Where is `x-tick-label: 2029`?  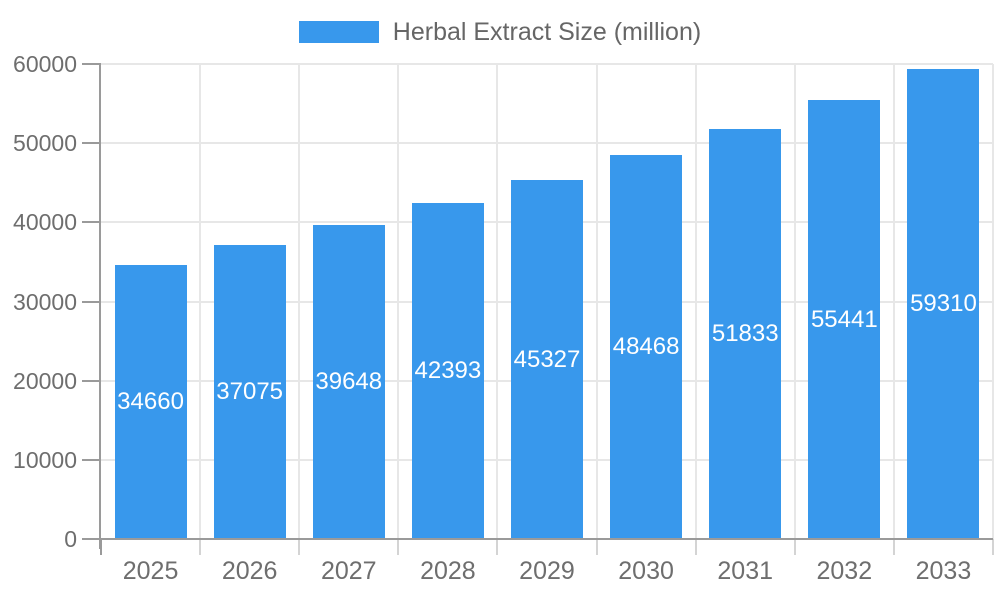
x-tick-label: 2029 is located at coordinates (547, 571).